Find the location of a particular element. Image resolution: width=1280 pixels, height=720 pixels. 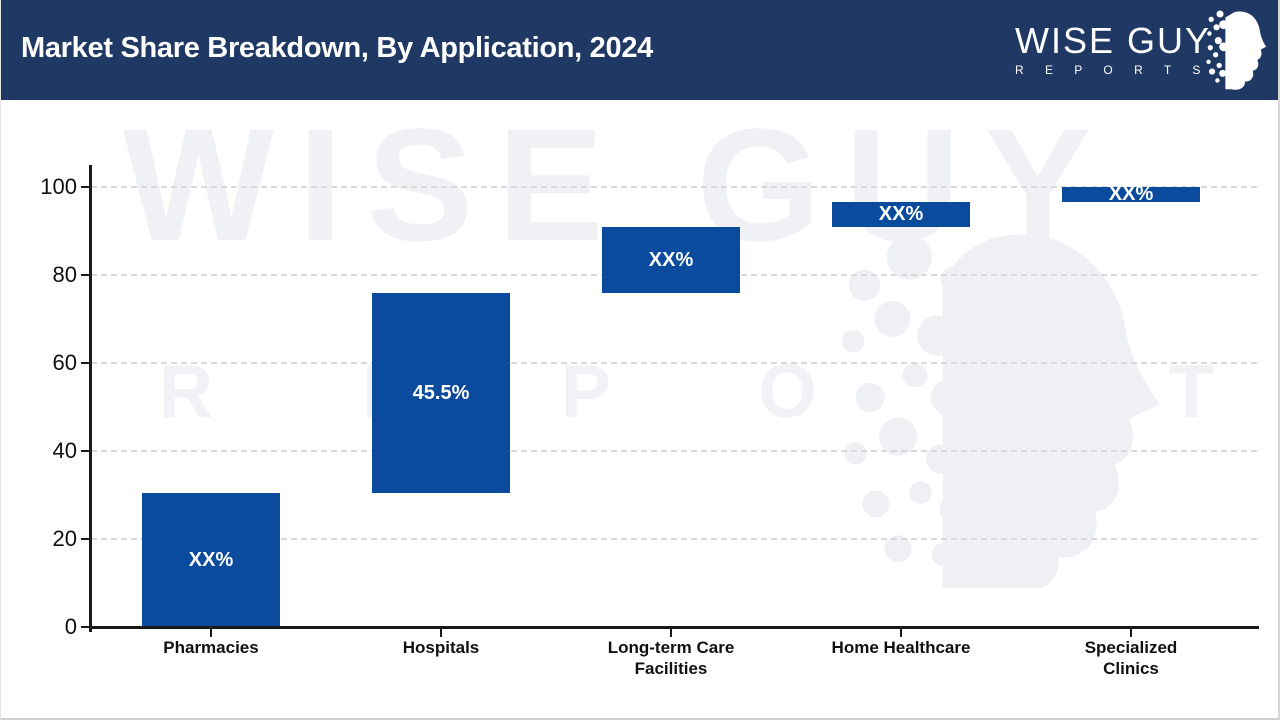

bar-home-healthcare: XX% is located at coordinates (901, 214).